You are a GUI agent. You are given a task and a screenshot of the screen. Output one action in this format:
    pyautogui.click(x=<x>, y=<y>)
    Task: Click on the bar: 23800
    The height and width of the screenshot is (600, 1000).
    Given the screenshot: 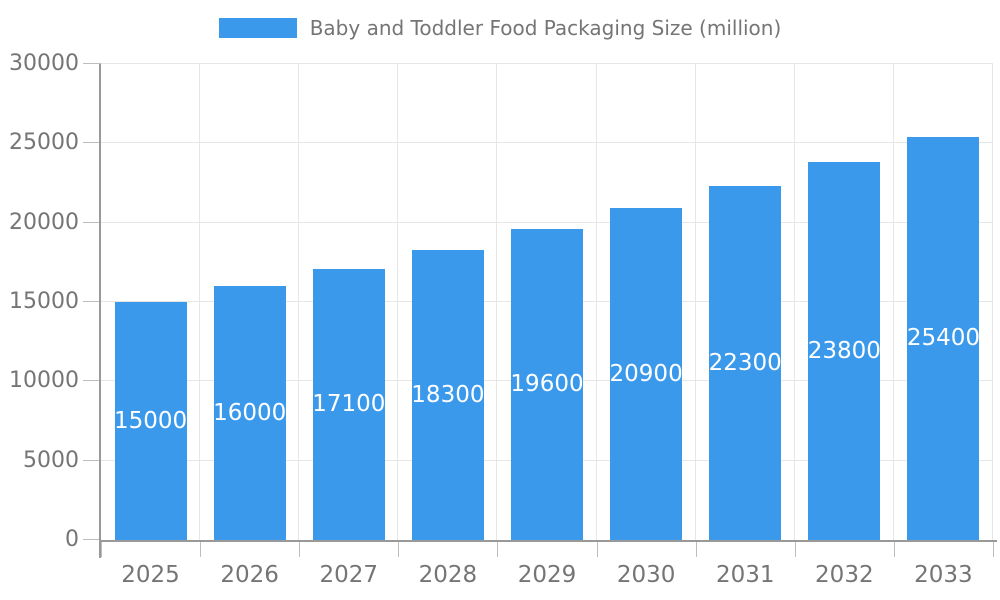 What is the action you would take?
    pyautogui.click(x=844, y=351)
    